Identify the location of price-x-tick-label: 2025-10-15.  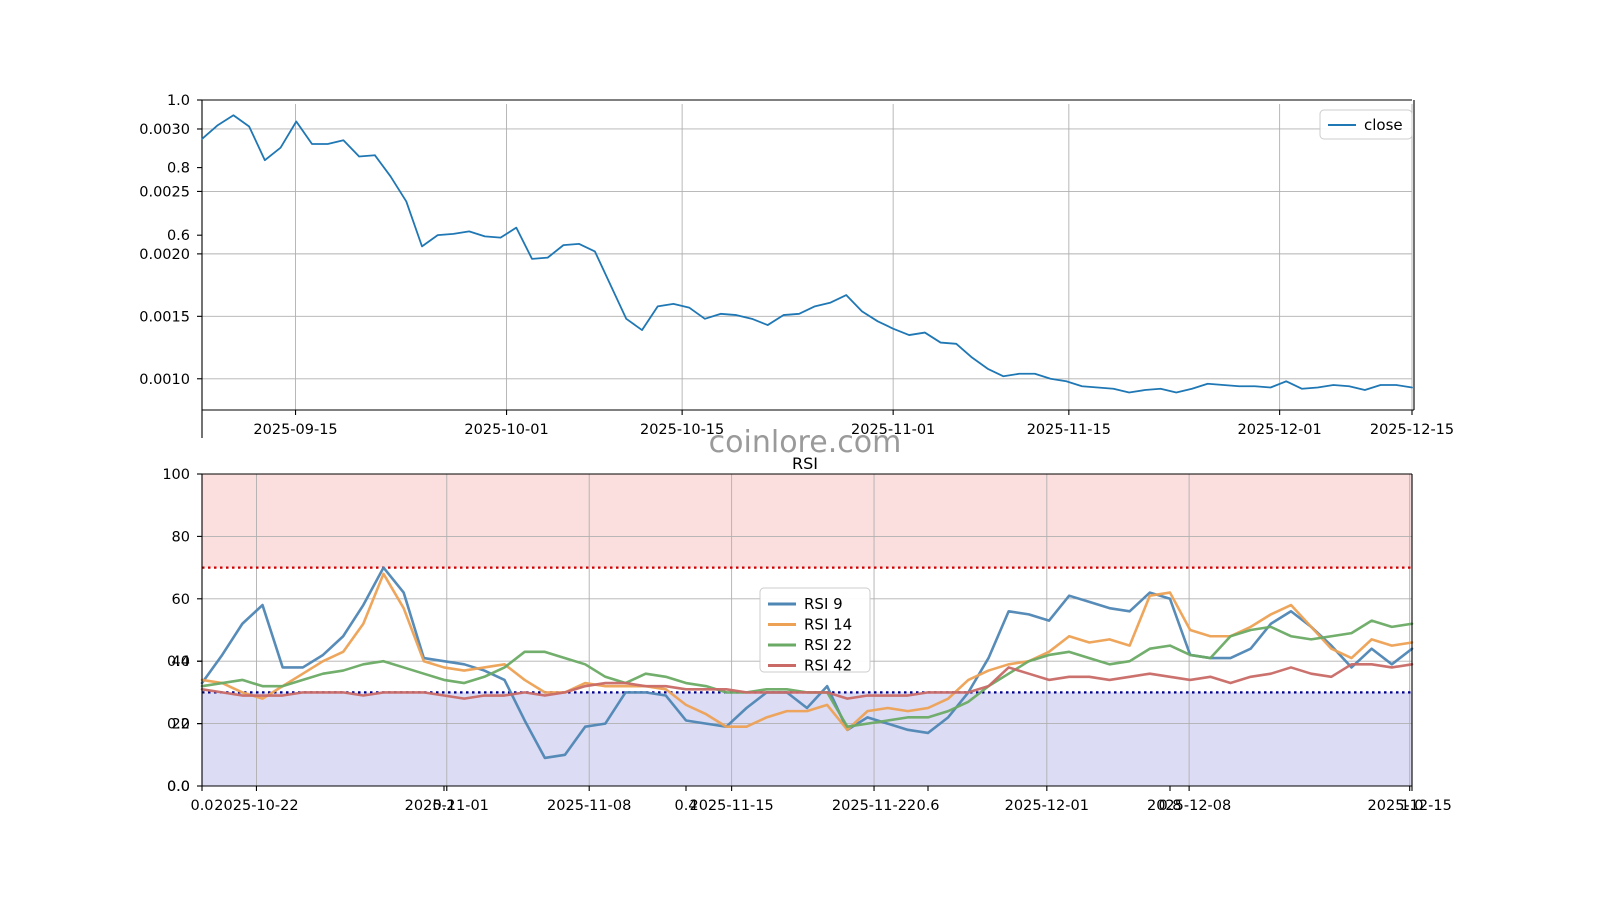
(682, 430).